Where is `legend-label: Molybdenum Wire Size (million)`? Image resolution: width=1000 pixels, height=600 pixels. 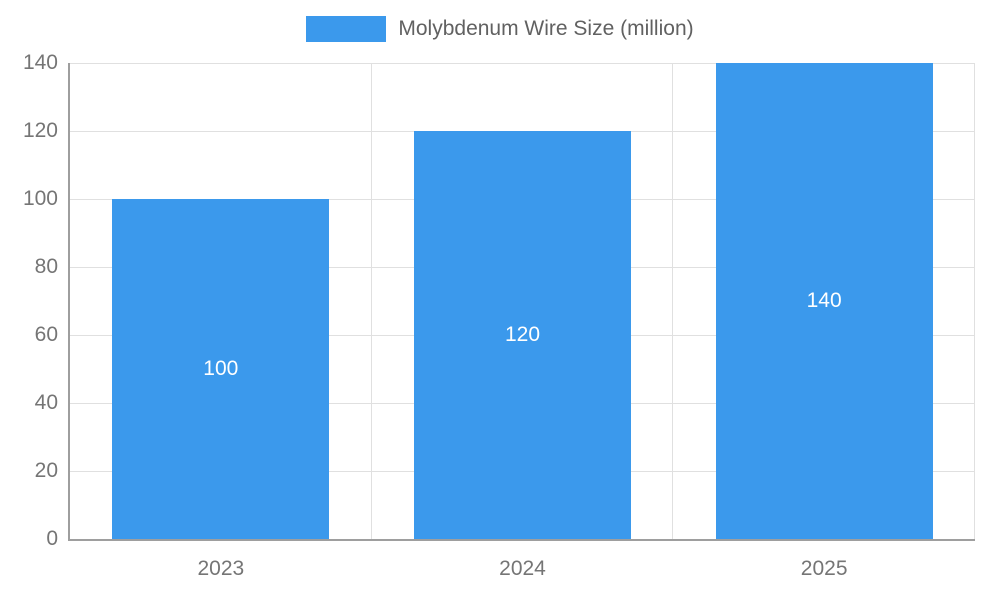
legend-label: Molybdenum Wire Size (million) is located at coordinates (546, 28).